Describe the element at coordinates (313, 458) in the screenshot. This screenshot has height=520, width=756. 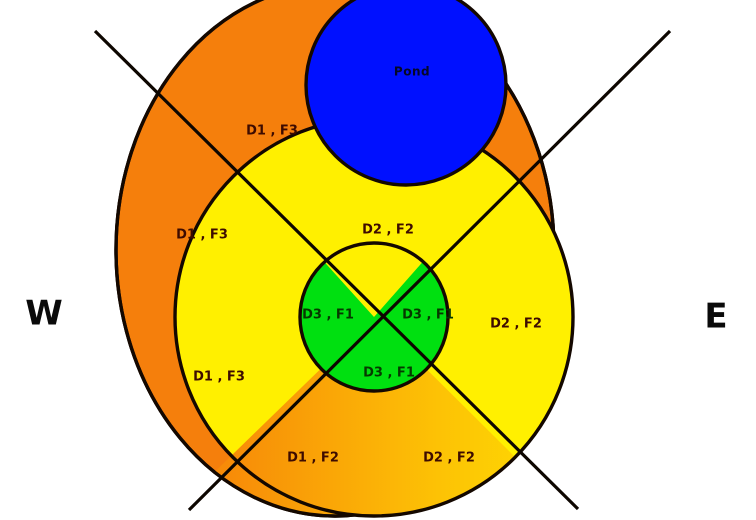
I see `label-d1f2-bottom: D1 , F2` at that location.